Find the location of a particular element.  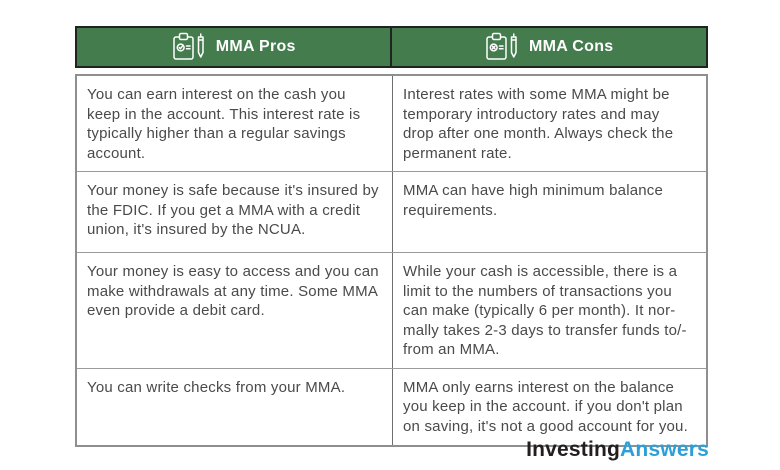

table-header-row: MMA Pros MMA Cons is located at coordinates (391, 47).